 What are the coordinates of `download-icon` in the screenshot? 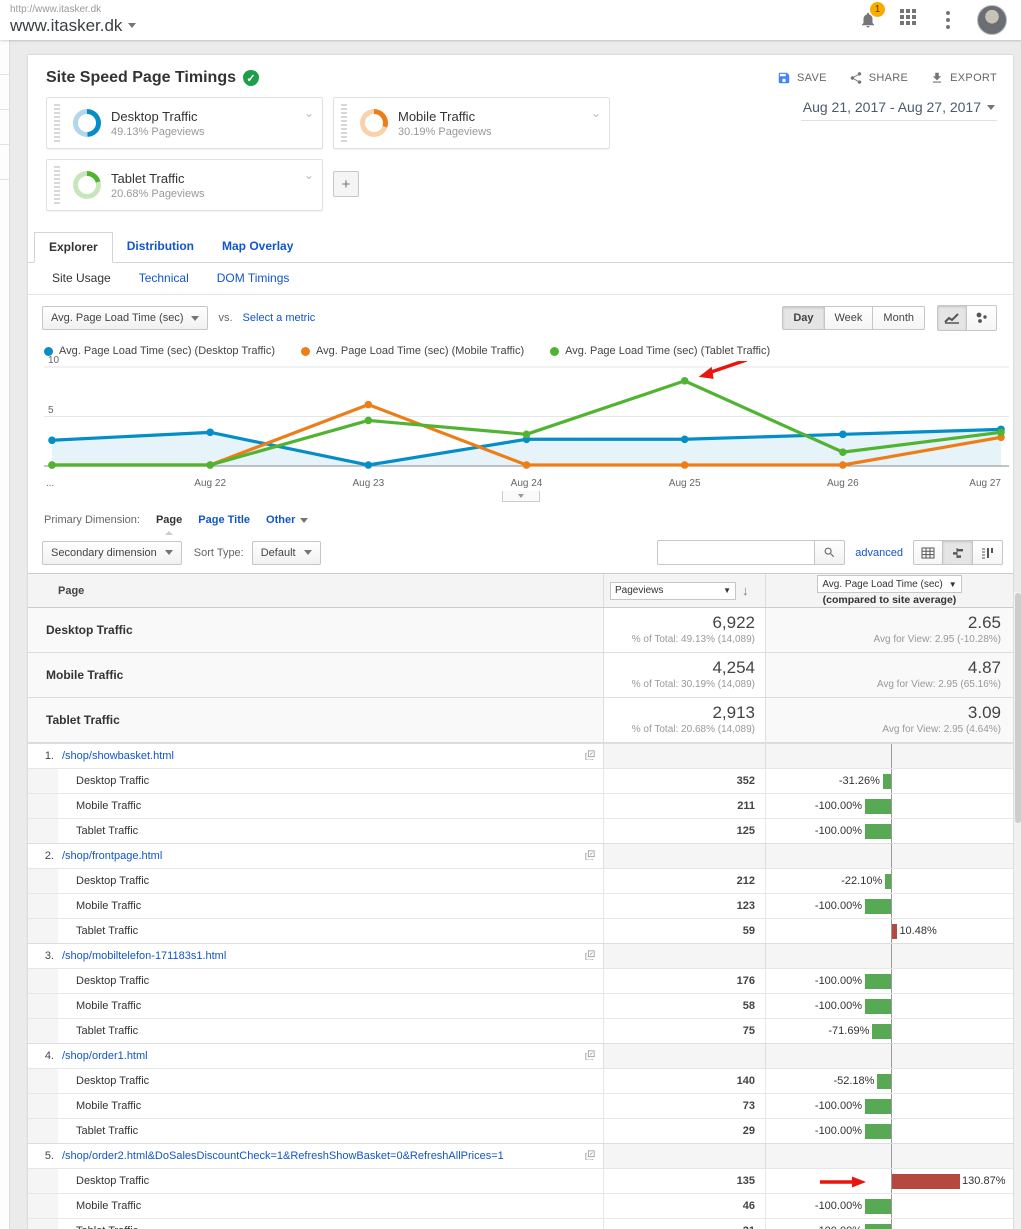 It's located at (937, 77).